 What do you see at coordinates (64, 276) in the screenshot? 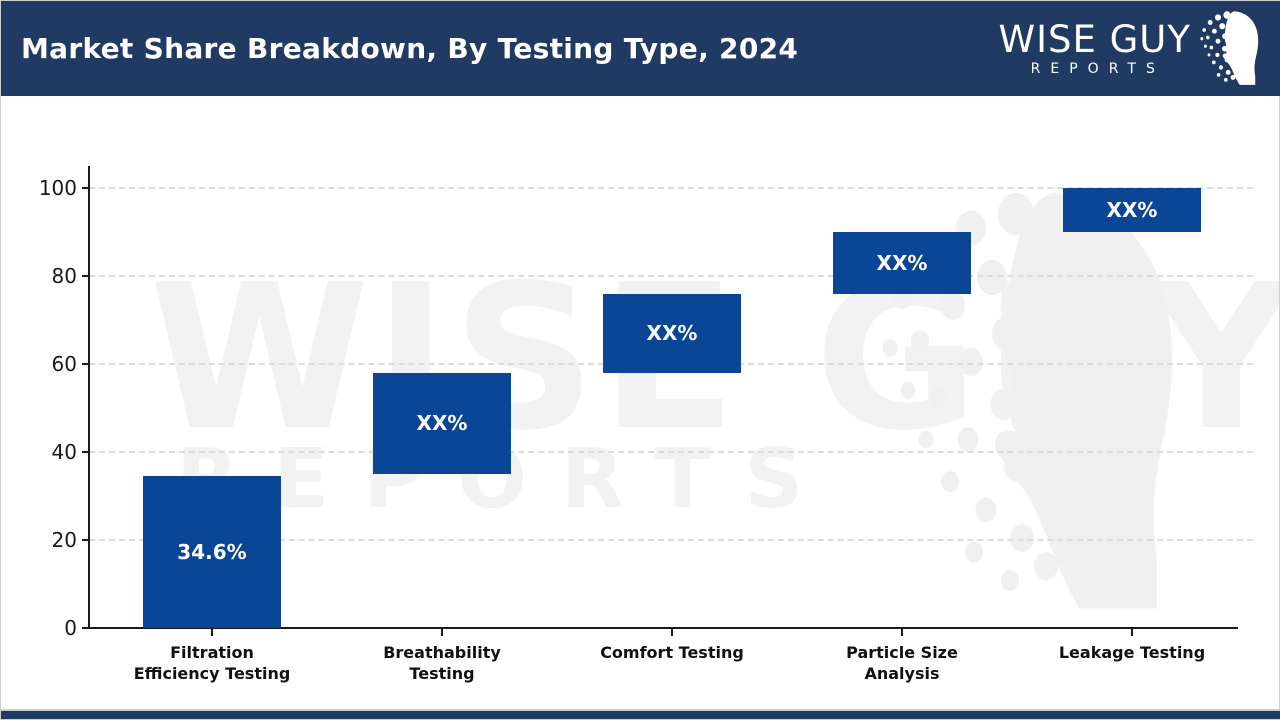
I see `y-tick-label-80: 80` at bounding box center [64, 276].